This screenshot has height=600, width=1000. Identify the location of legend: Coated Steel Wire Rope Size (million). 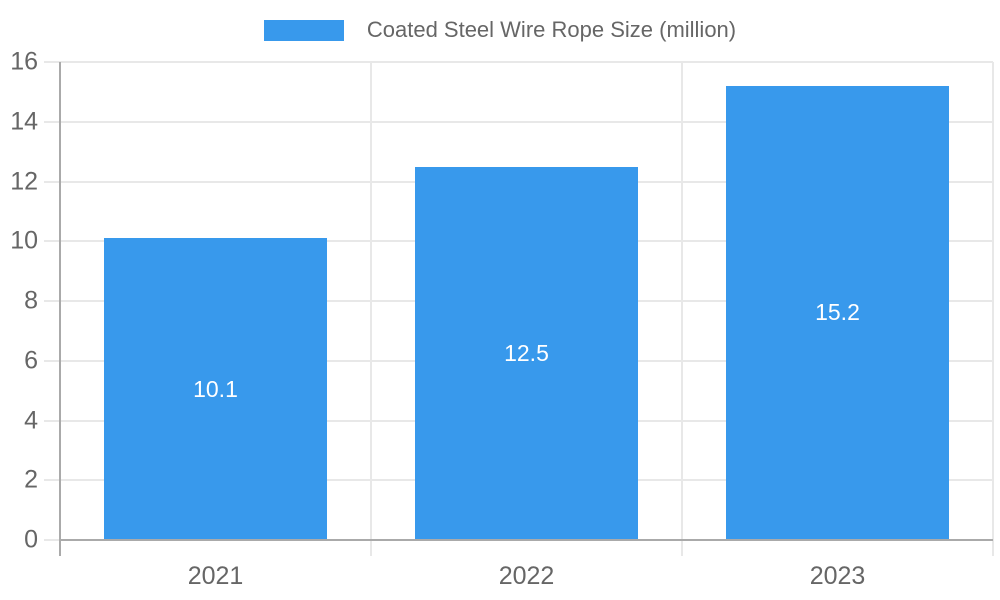
(500, 30).